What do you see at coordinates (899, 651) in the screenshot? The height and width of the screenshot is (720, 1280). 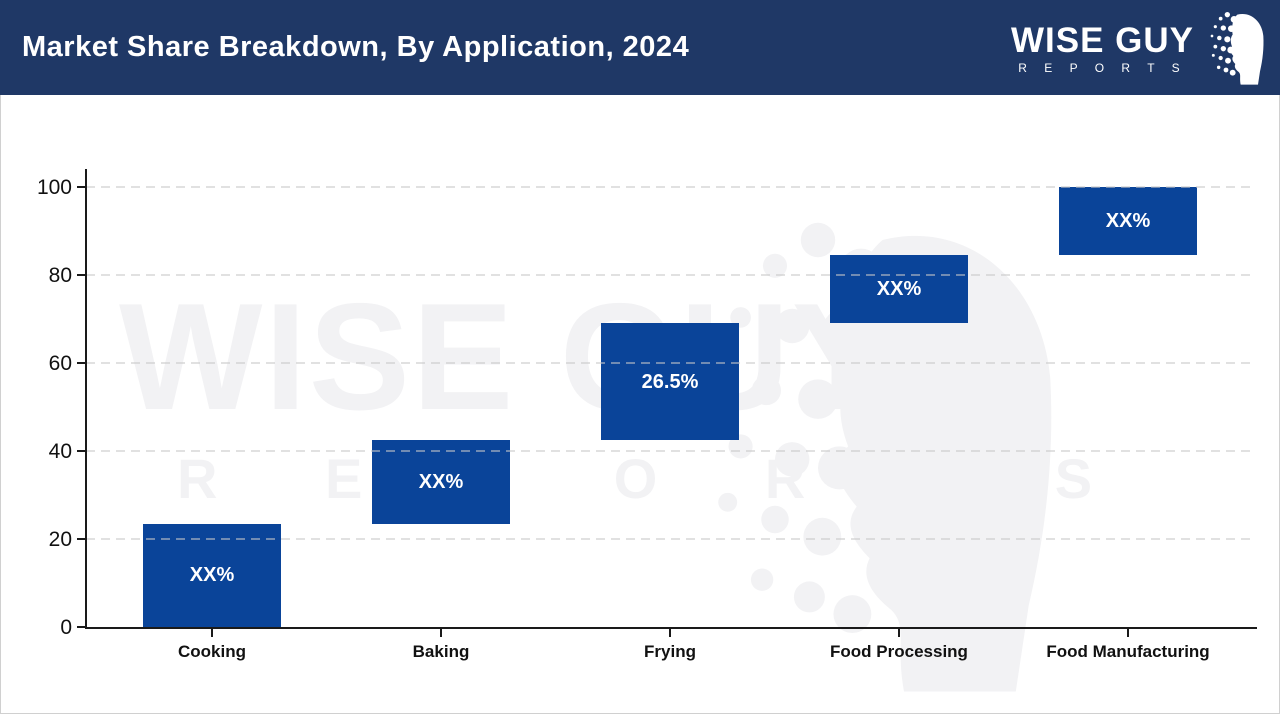 I see `x-tick-label-food-processing: Food Processing` at bounding box center [899, 651].